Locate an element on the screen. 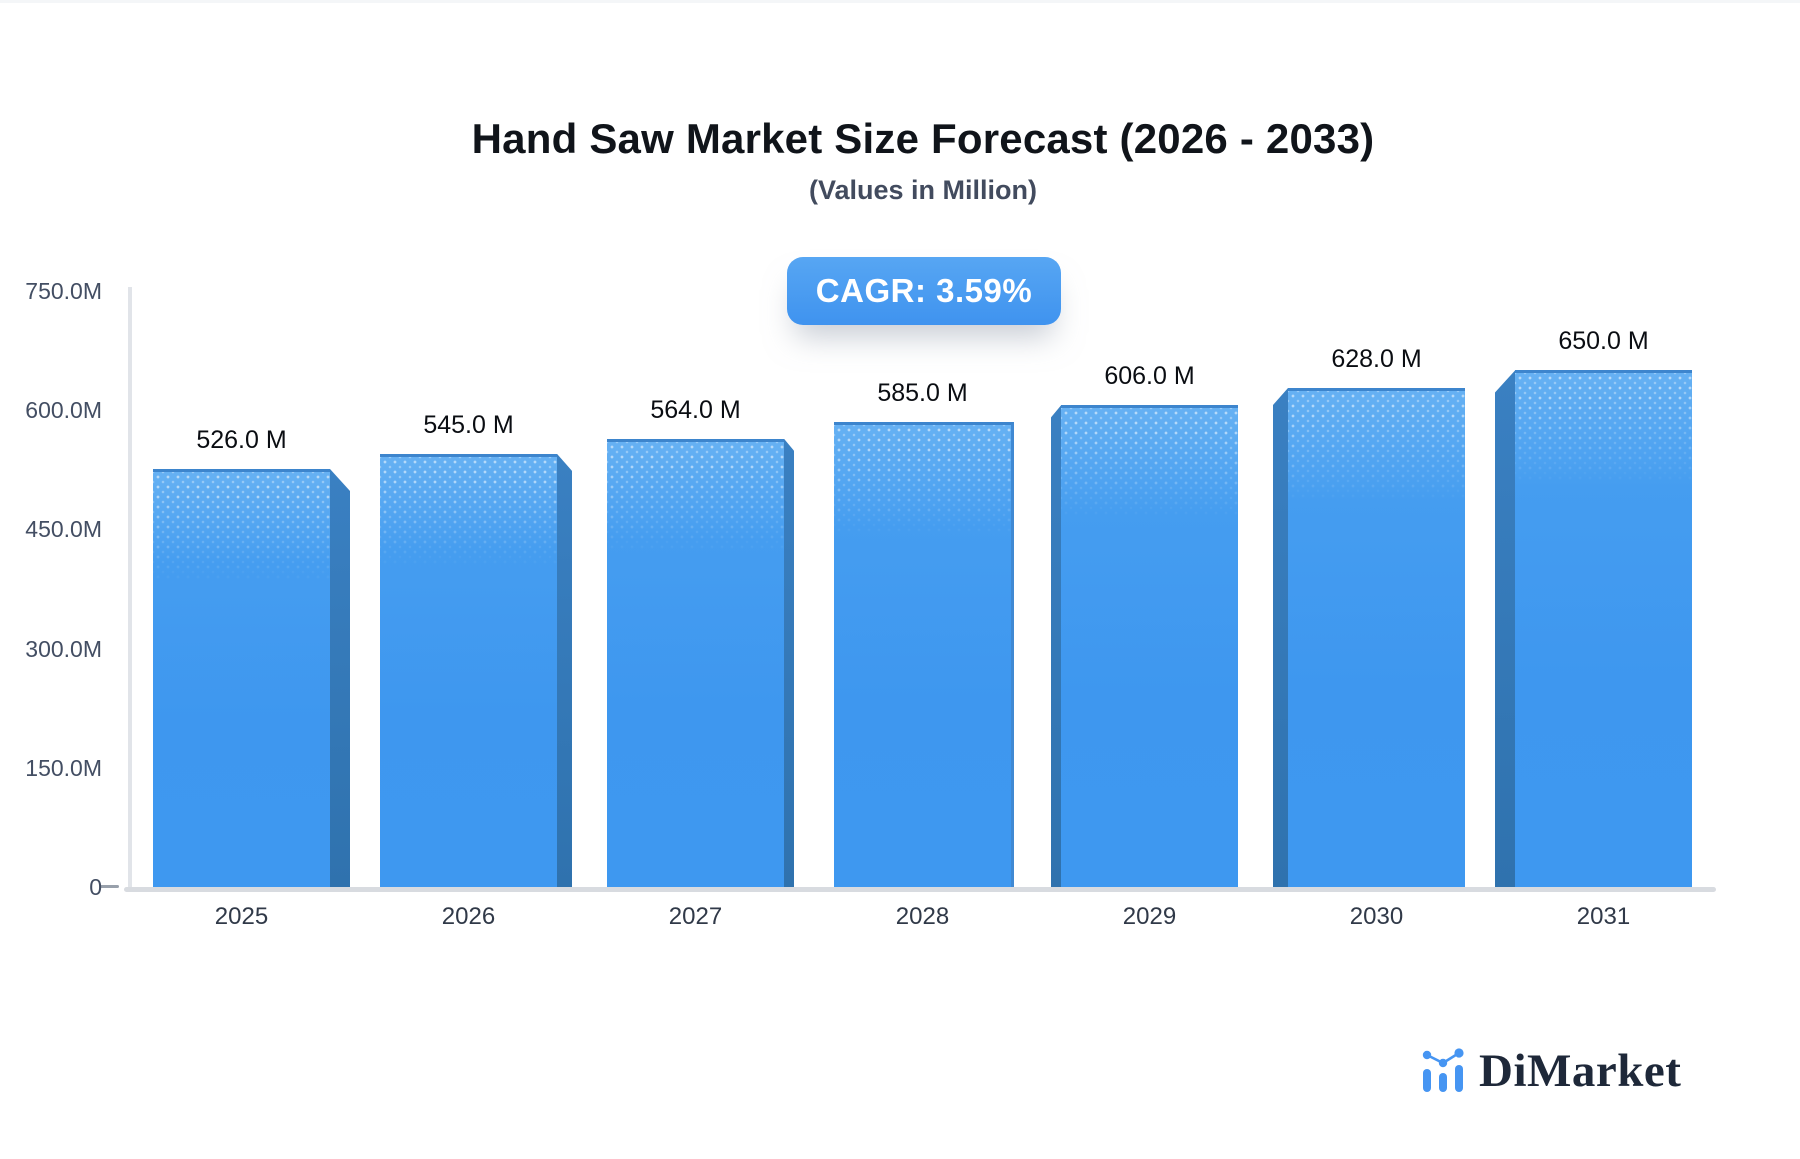 The image size is (1800, 1159). y-axis-label: 750.0M is located at coordinates (63, 291).